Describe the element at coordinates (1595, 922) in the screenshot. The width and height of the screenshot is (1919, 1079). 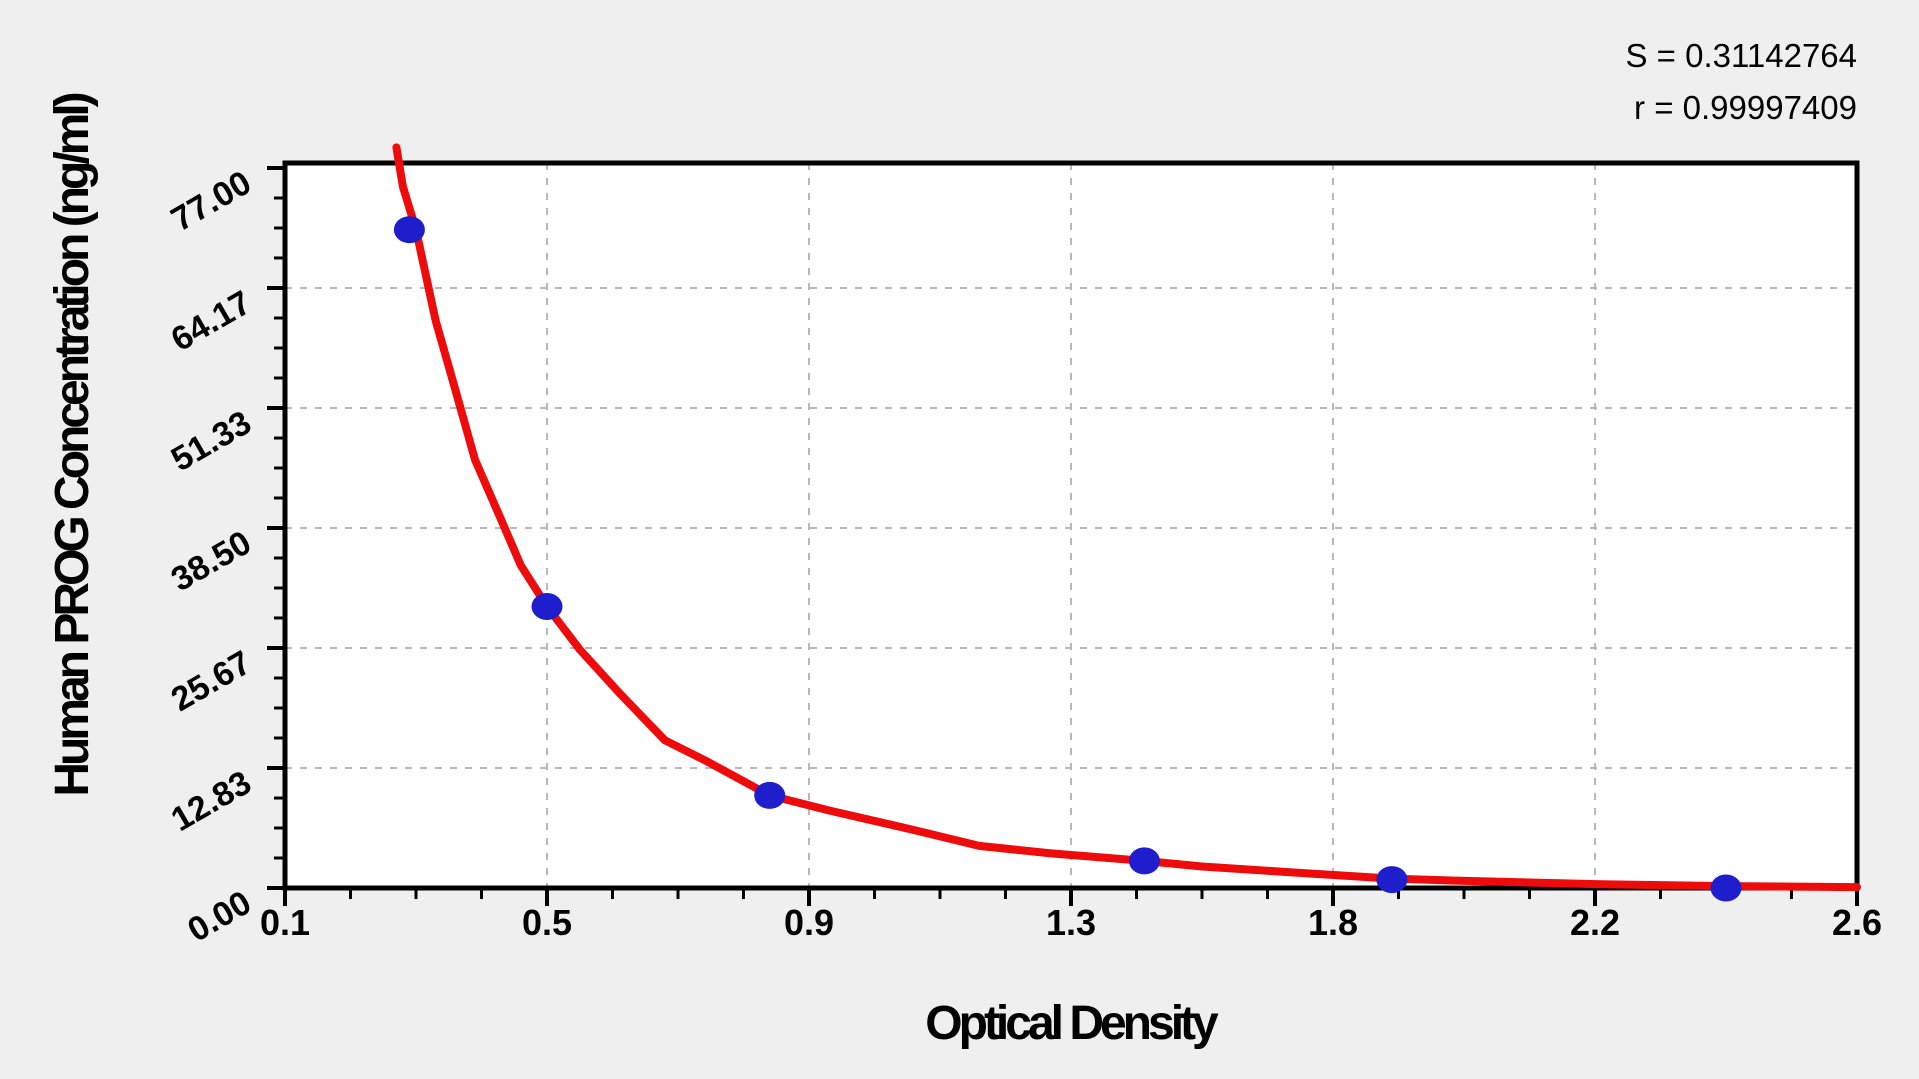
I see `x-tick-label: 2.2` at that location.